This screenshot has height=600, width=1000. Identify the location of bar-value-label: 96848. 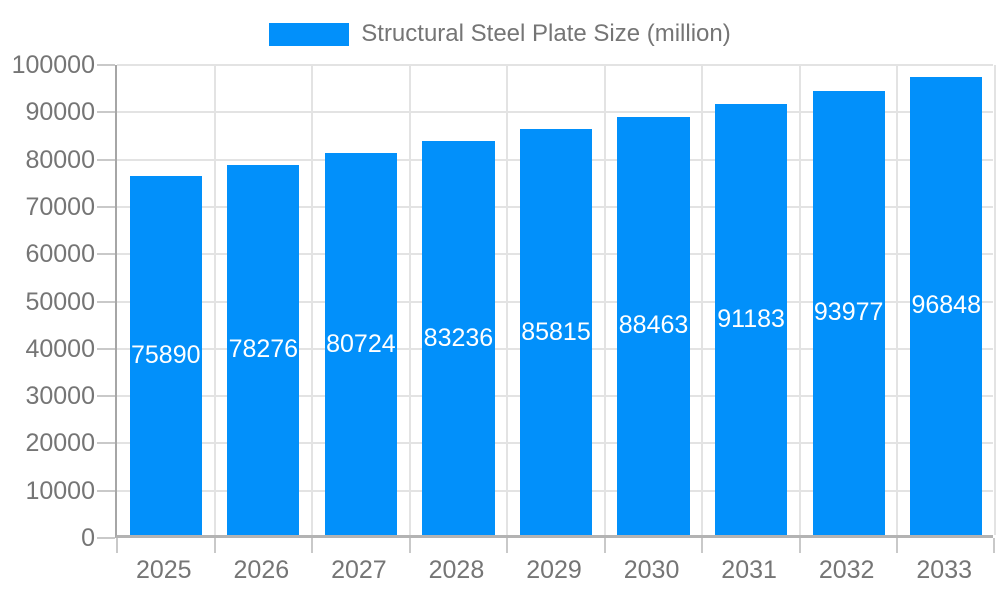
(946, 305).